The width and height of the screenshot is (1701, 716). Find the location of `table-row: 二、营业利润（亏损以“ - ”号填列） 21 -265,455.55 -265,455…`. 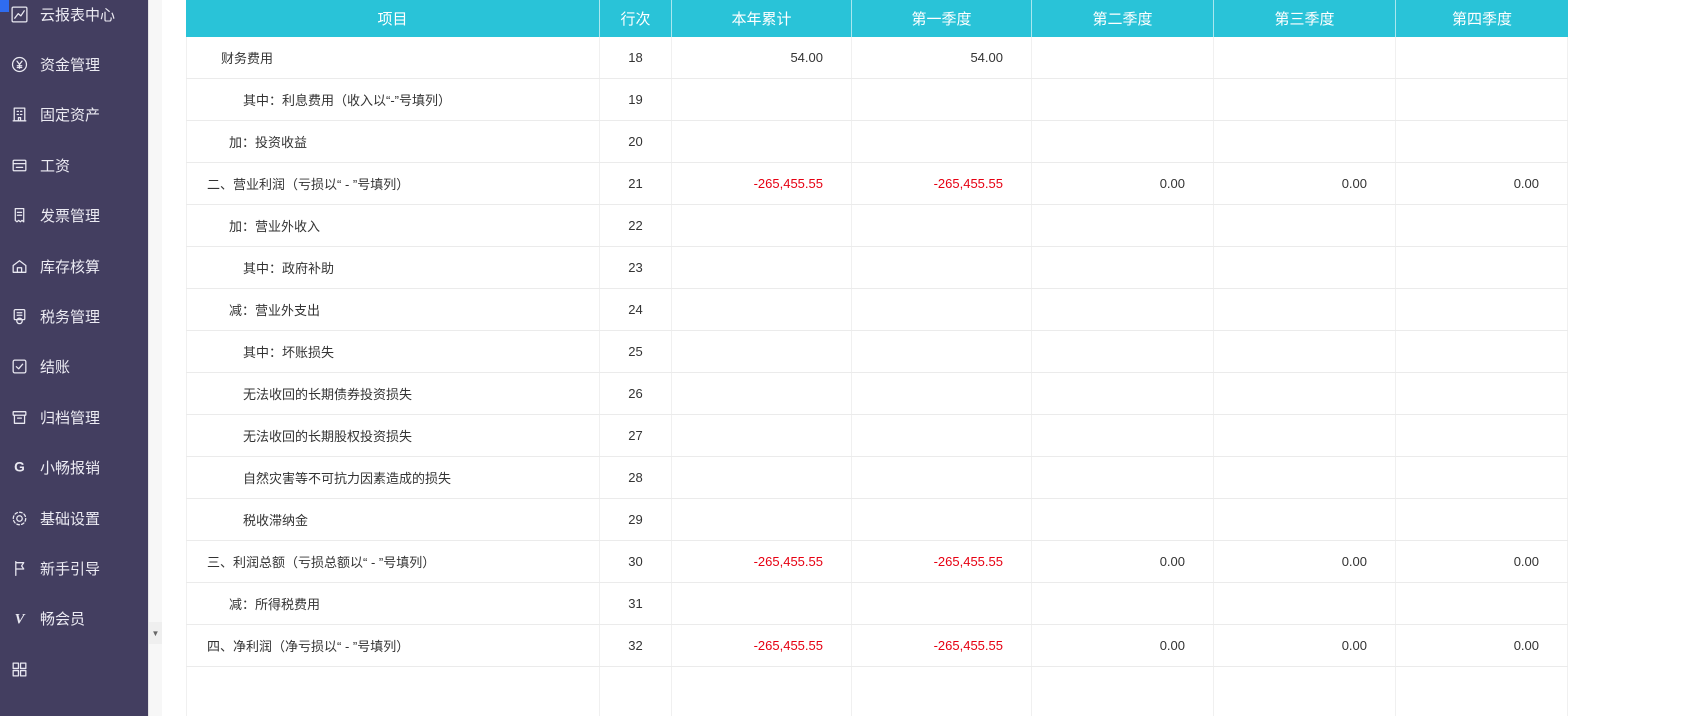

table-row: 二、营业利润（亏损以“ - ”号填列） 21 -265,455.55 -265,455… is located at coordinates (877, 184).